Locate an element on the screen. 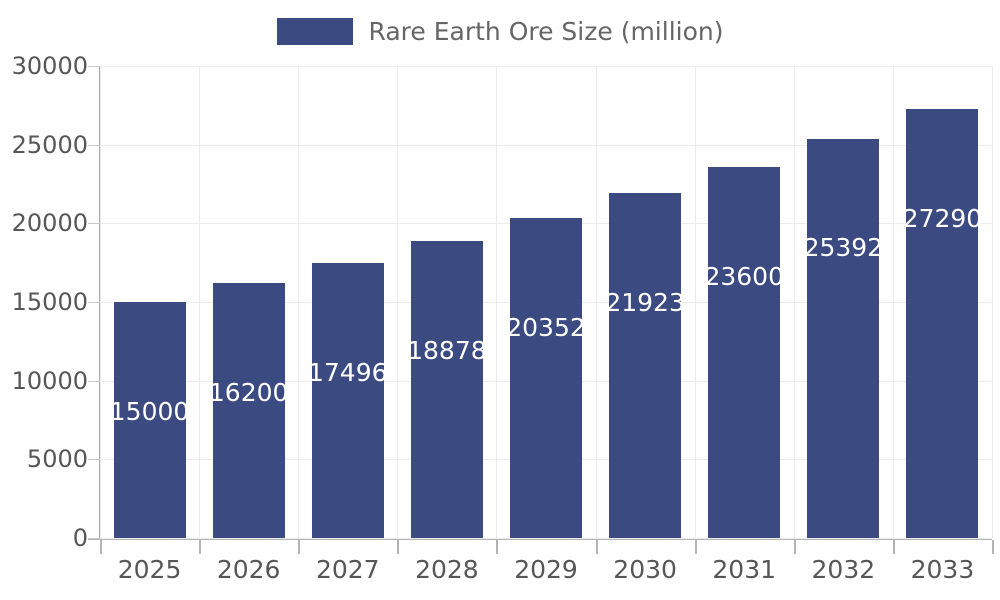 The height and width of the screenshot is (600, 1000). x-tick-label: 2028 is located at coordinates (447, 569).